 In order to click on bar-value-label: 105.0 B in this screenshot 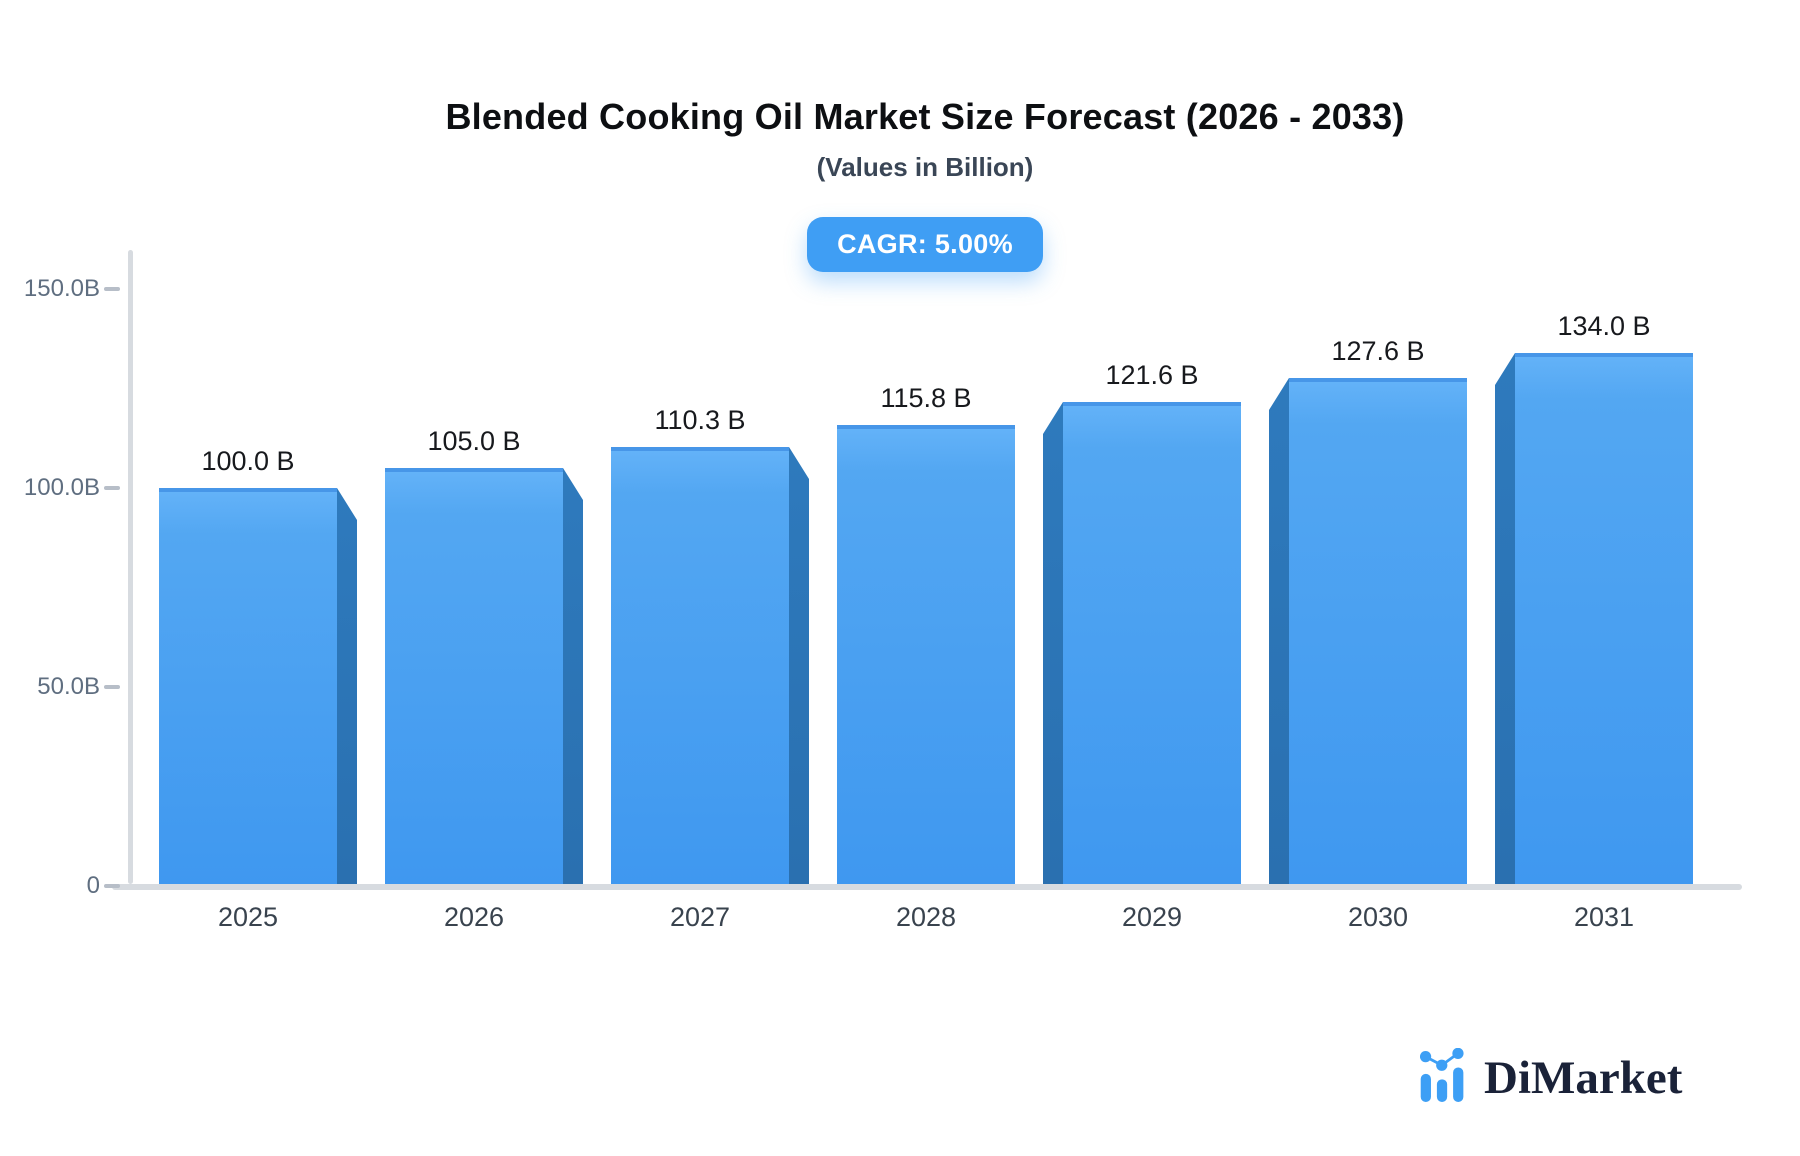, I will do `click(474, 441)`.